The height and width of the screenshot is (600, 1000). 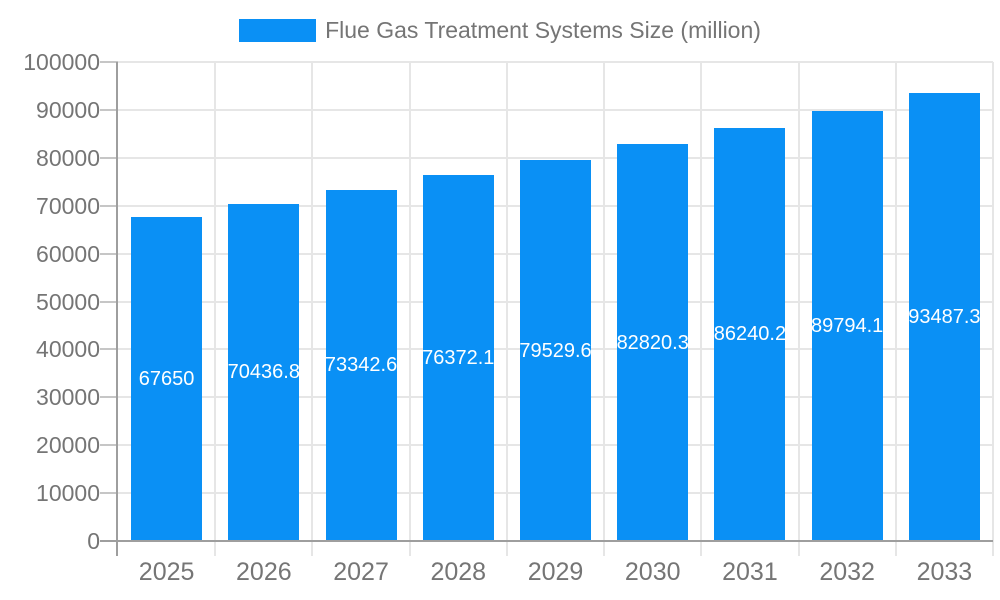 I want to click on y-tick-label: 70000, so click(x=68, y=205).